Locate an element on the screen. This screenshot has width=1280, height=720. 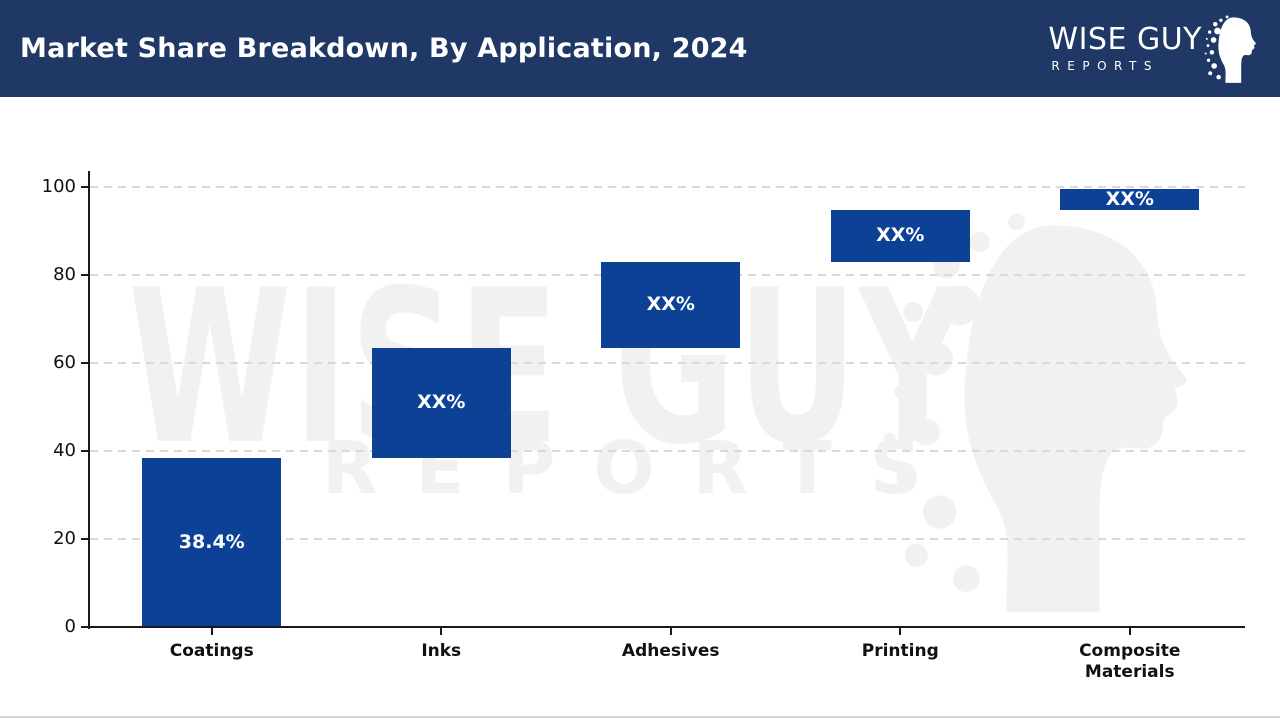
wise-guy-logo: WISE GUY REPORTS is located at coordinates (1157, 49).